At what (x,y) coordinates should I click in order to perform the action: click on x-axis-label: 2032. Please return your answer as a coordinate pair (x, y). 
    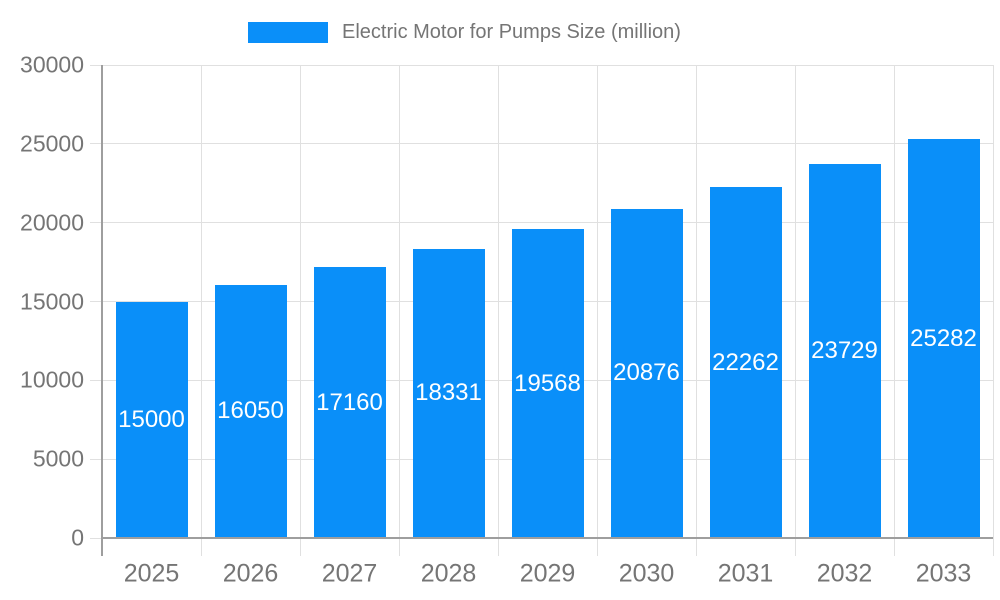
    Looking at the image, I should click on (844, 573).